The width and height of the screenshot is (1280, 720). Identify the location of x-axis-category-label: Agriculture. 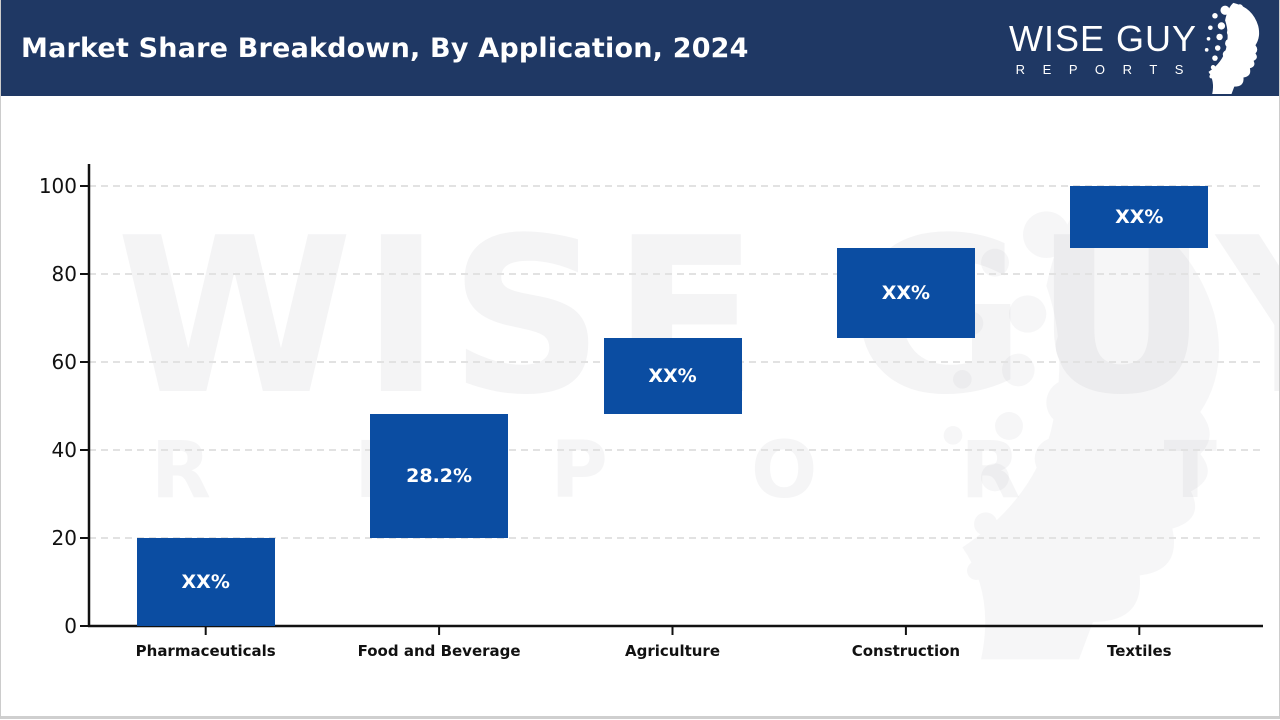
(672, 651).